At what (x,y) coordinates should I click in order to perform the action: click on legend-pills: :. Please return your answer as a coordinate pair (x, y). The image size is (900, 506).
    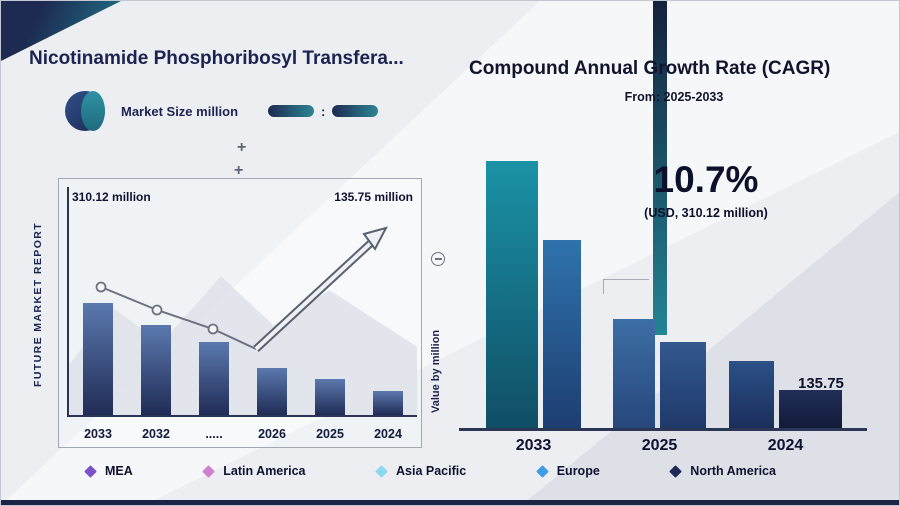
    Looking at the image, I should click on (323, 111).